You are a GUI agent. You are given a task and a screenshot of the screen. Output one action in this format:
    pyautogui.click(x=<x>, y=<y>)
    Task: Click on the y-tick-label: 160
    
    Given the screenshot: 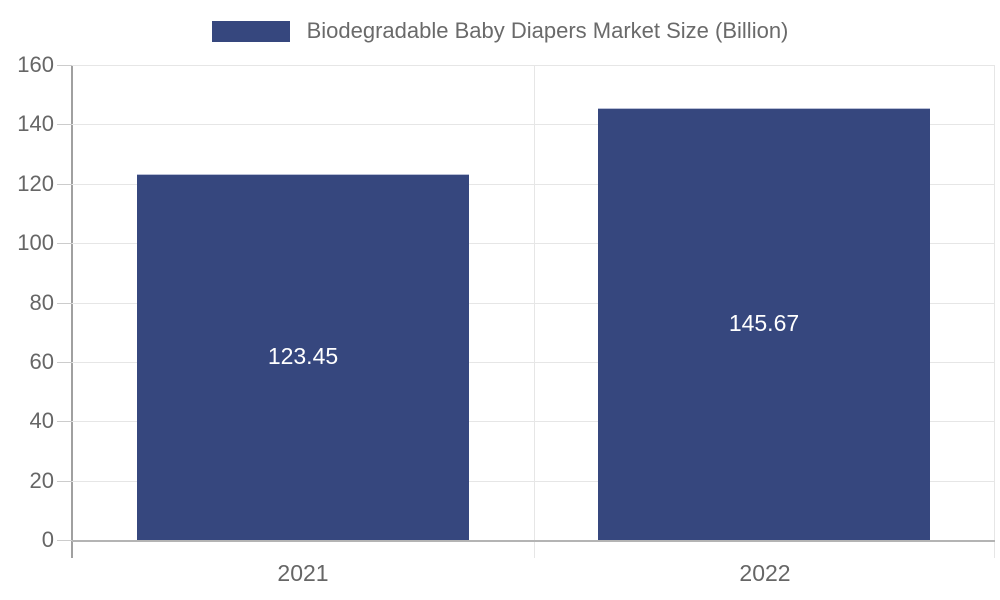 What is the action you would take?
    pyautogui.click(x=35, y=64)
    